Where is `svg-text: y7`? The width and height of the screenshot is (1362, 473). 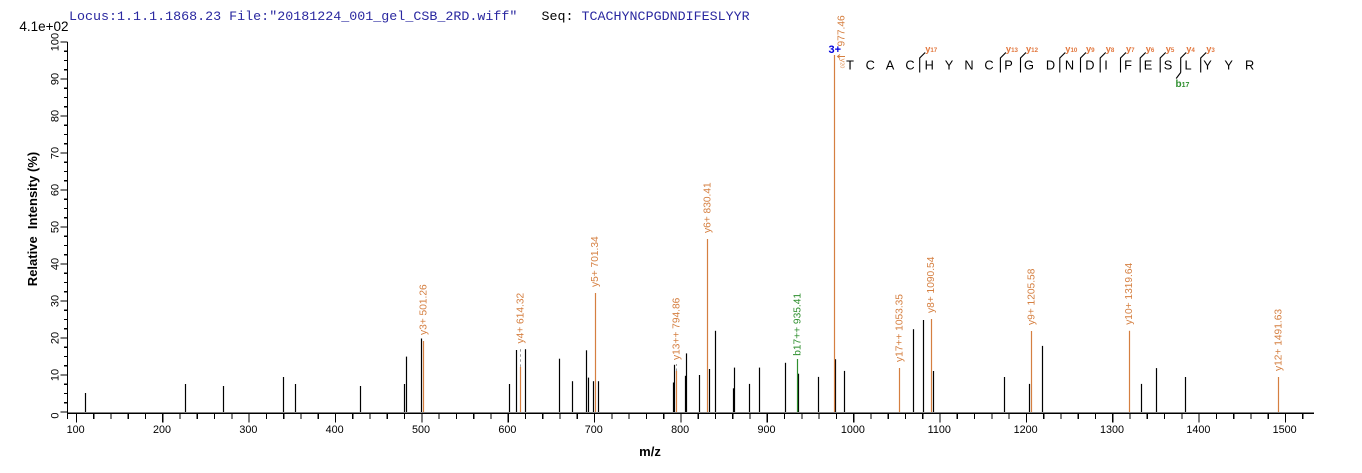
svg-text: y7 is located at coordinates (1130, 49).